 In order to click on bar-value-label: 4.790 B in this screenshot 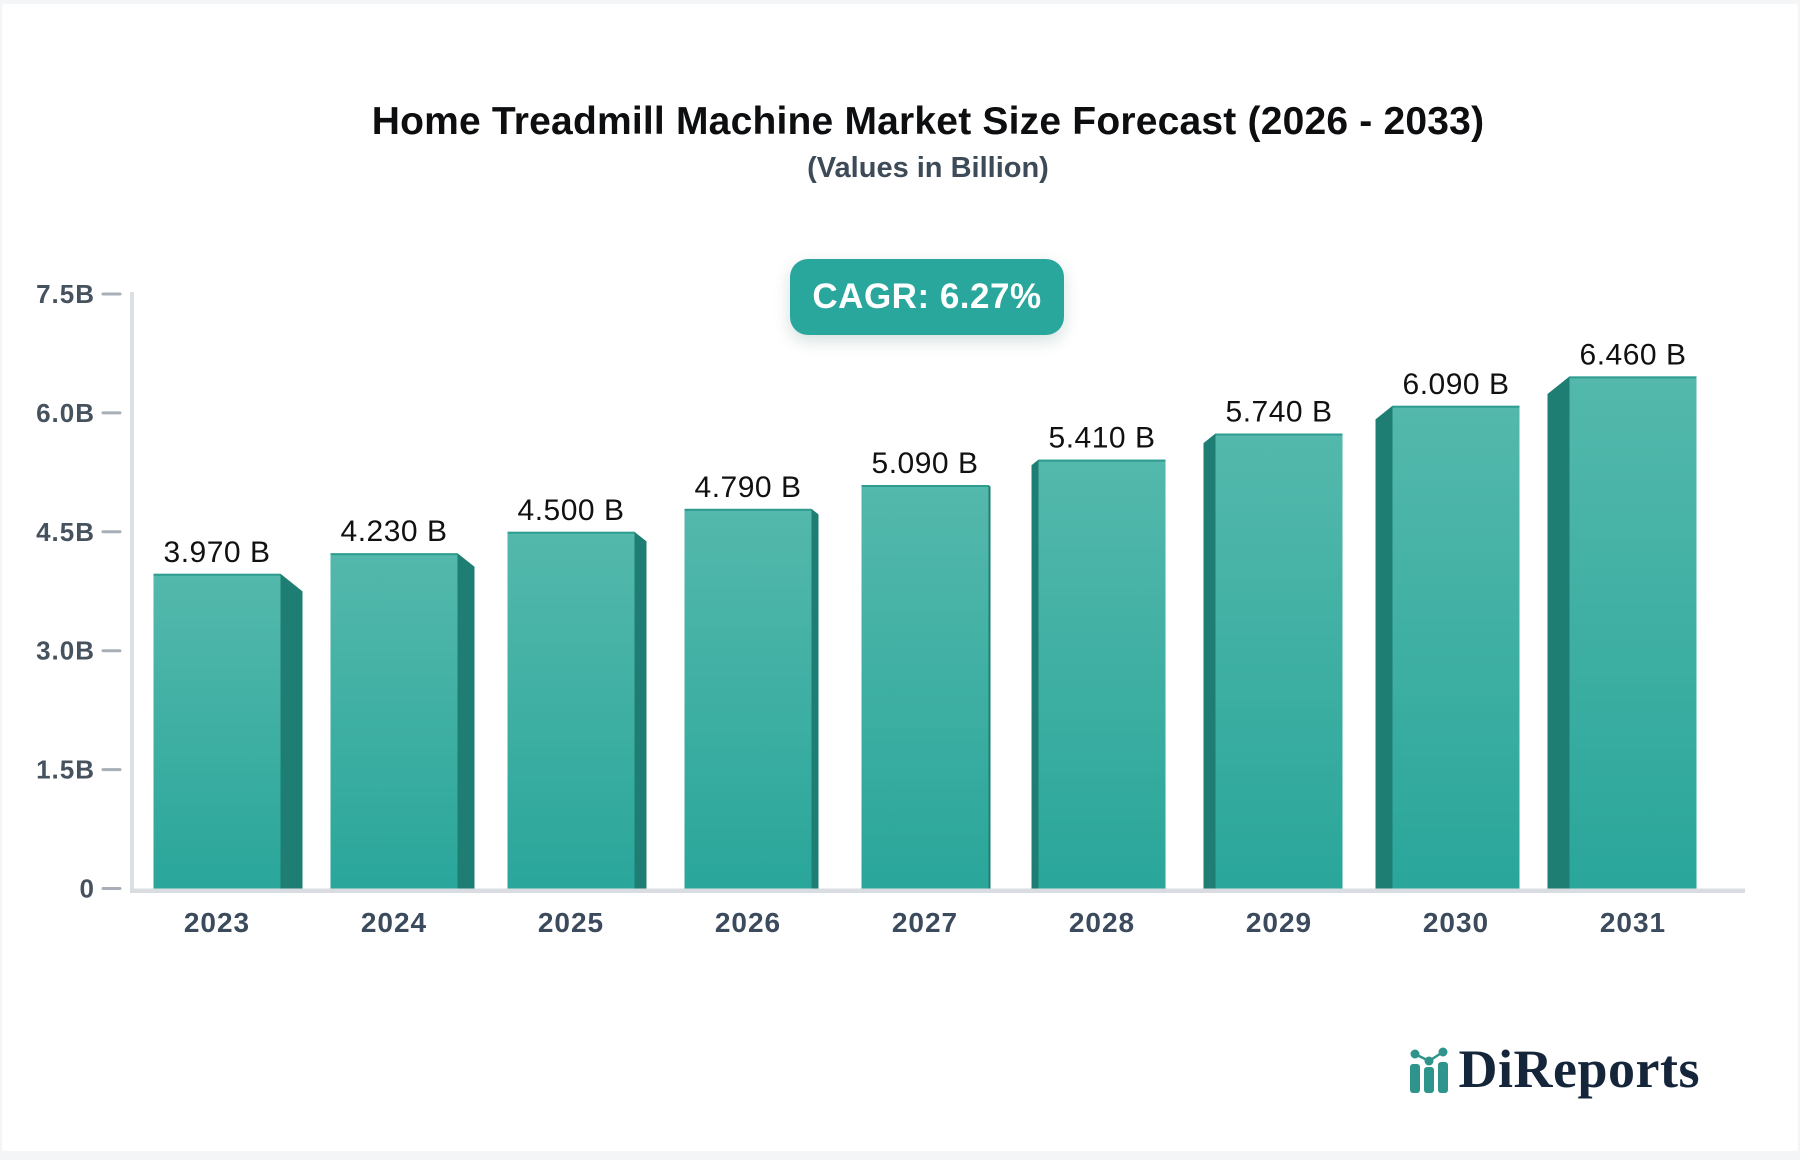, I will do `click(748, 487)`.